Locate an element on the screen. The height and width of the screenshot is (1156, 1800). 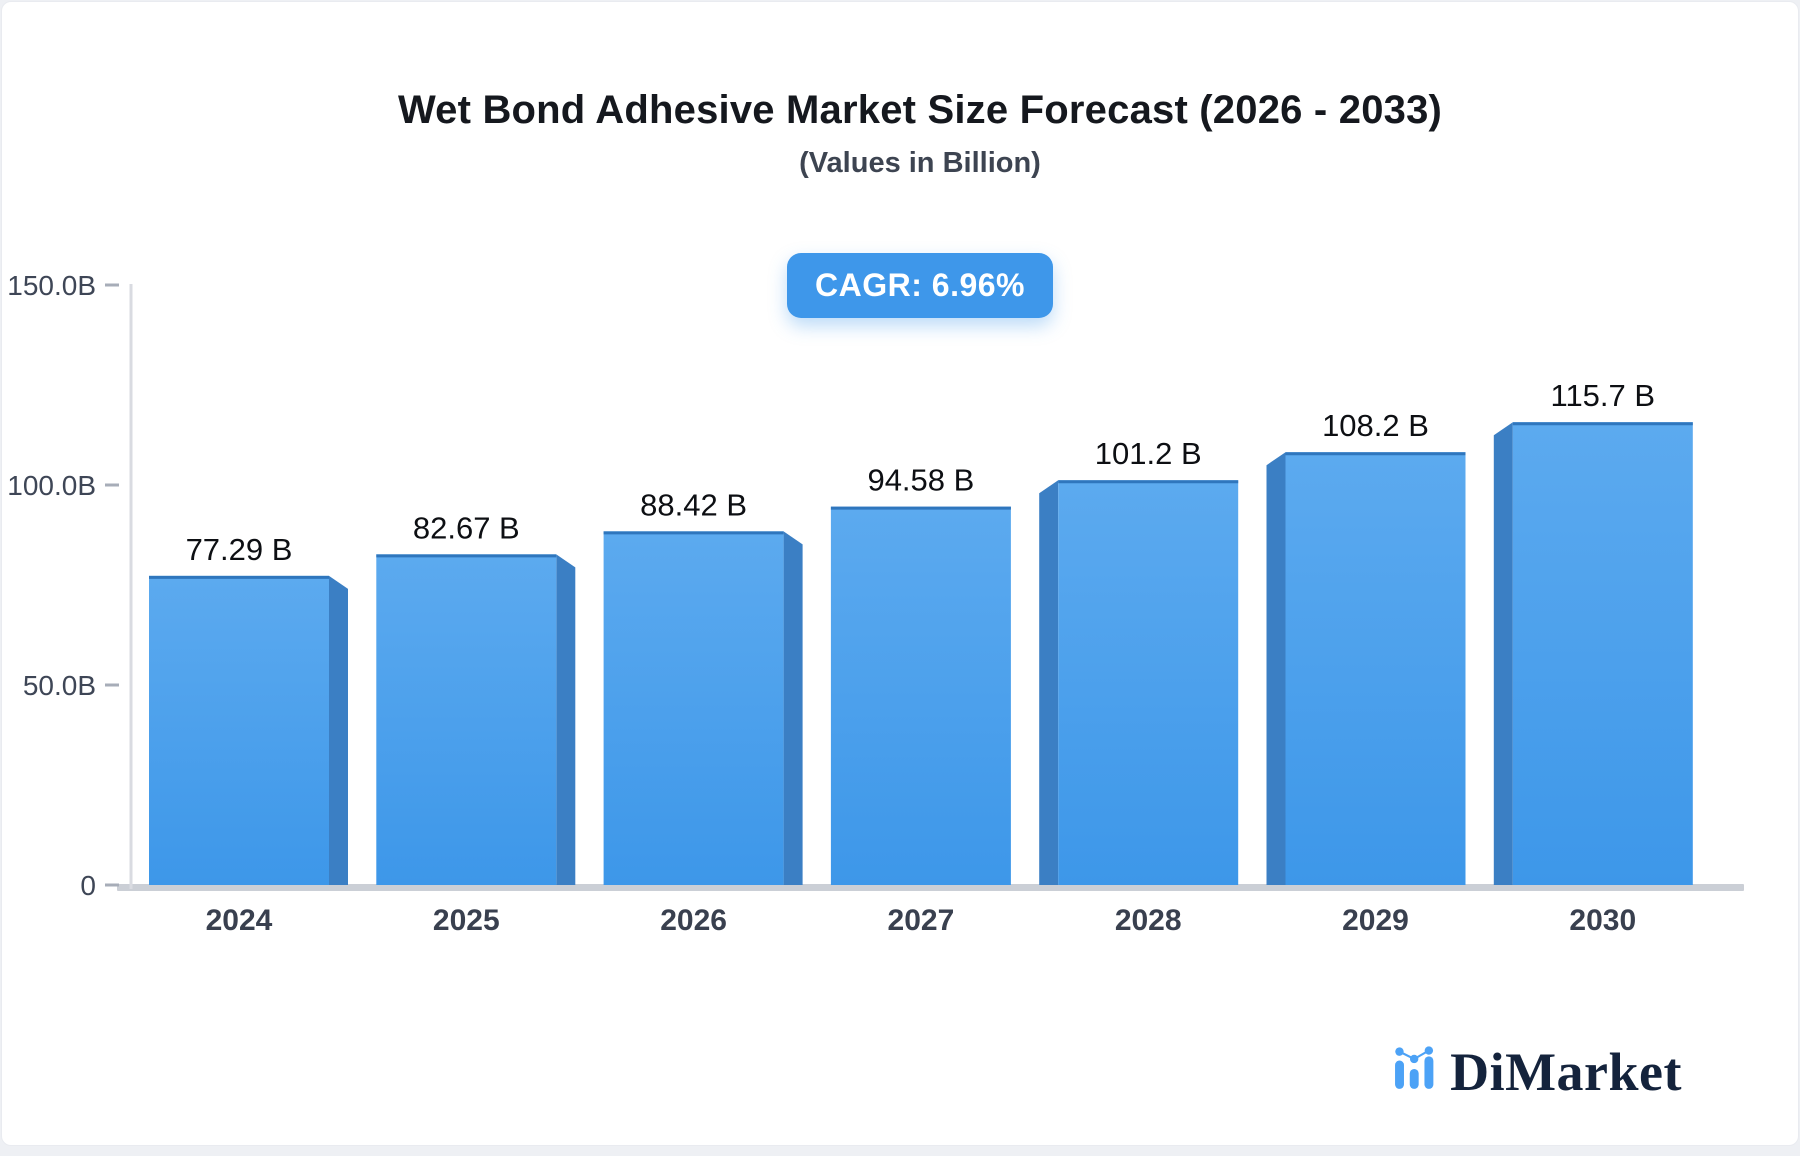
y-axis-label: 100.0B is located at coordinates (51, 485).